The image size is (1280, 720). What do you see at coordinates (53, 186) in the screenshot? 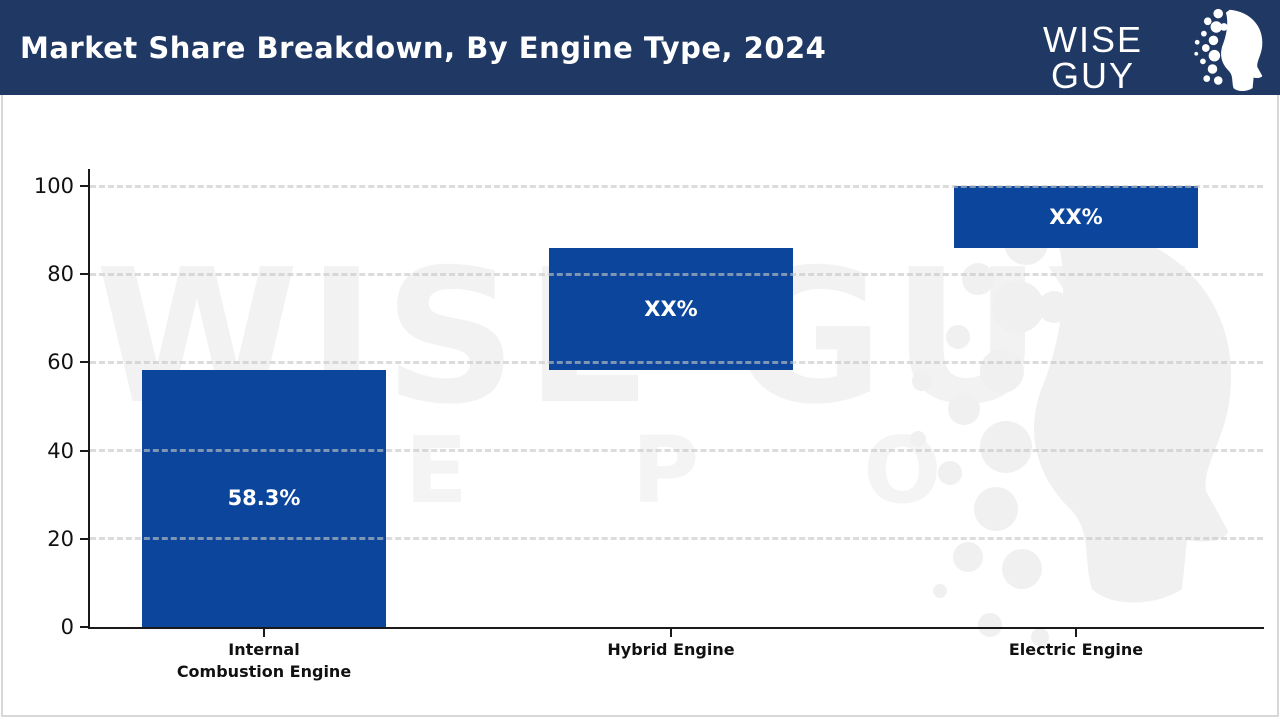
I see `y-tick-label-100: 100` at bounding box center [53, 186].